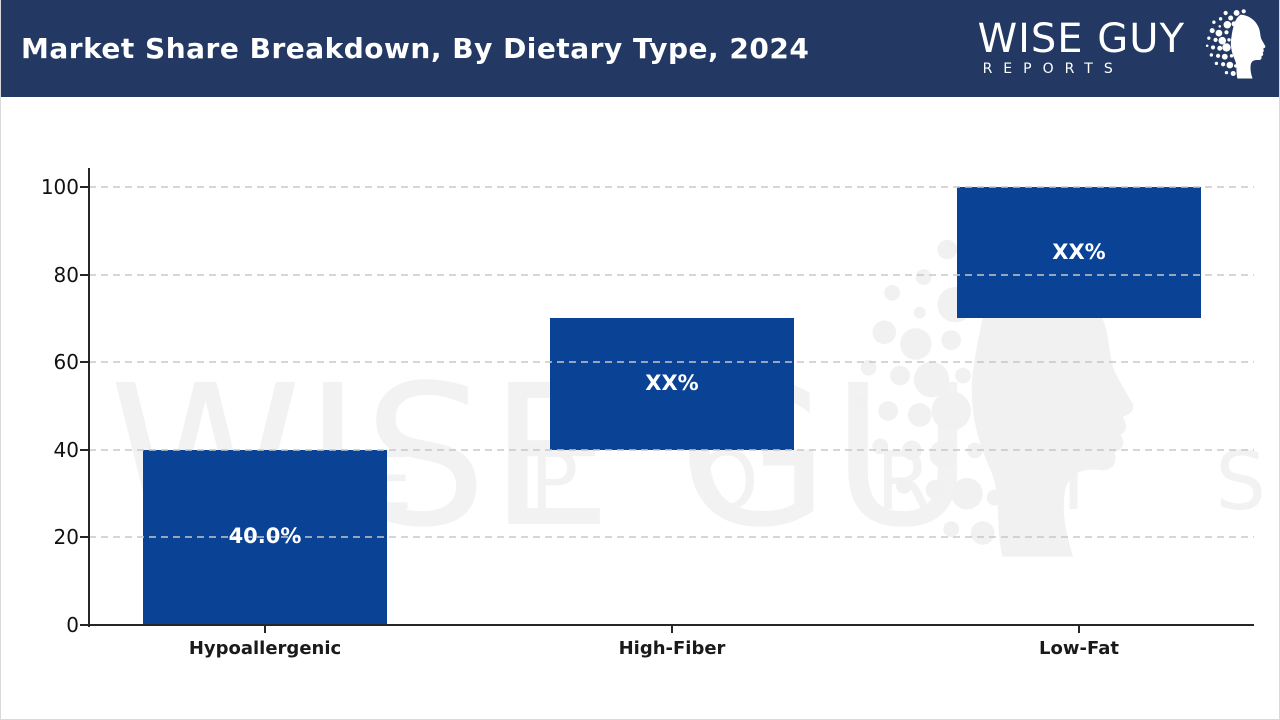  I want to click on x-category-label: Low-Fat, so click(1079, 648).